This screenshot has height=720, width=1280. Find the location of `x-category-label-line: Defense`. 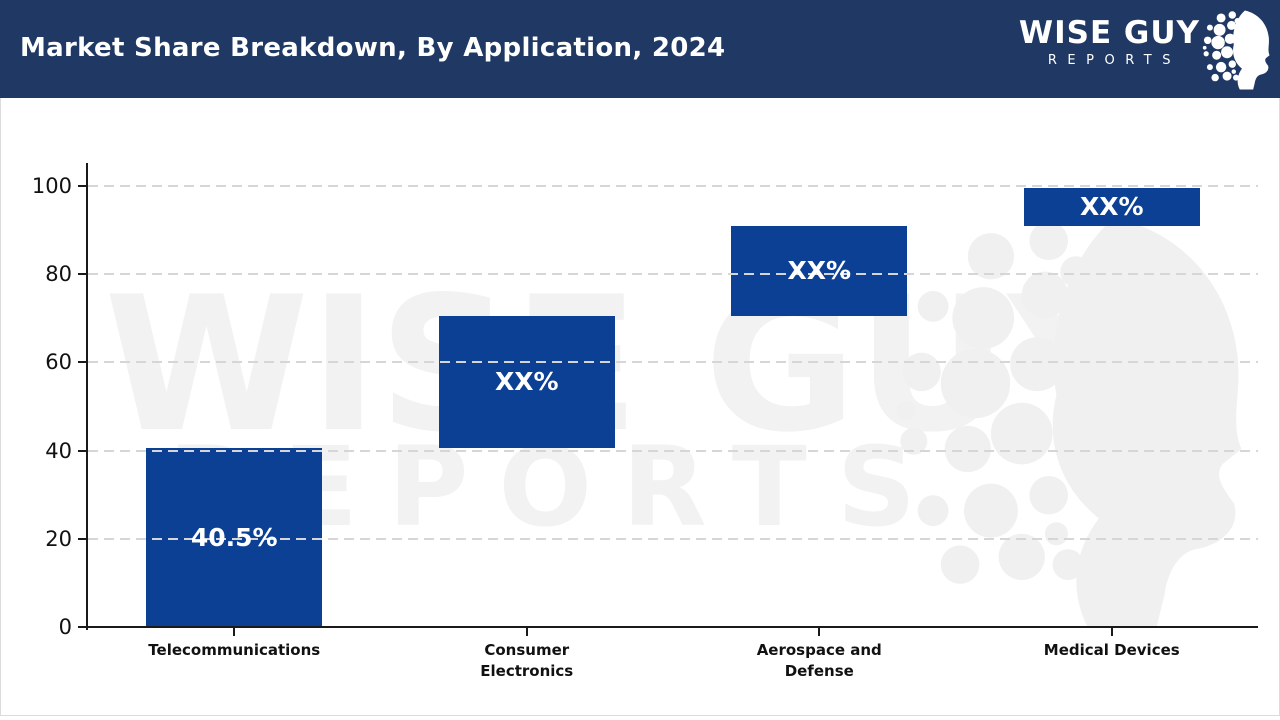

x-category-label-line: Defense is located at coordinates (819, 671).